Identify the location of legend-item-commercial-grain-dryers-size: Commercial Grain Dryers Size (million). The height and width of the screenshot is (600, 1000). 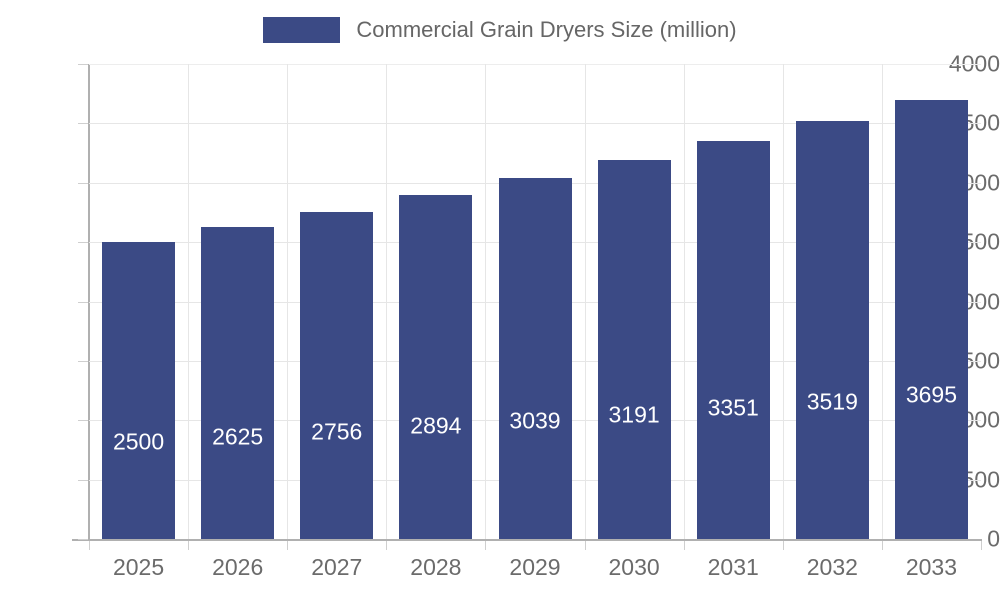
(500, 30).